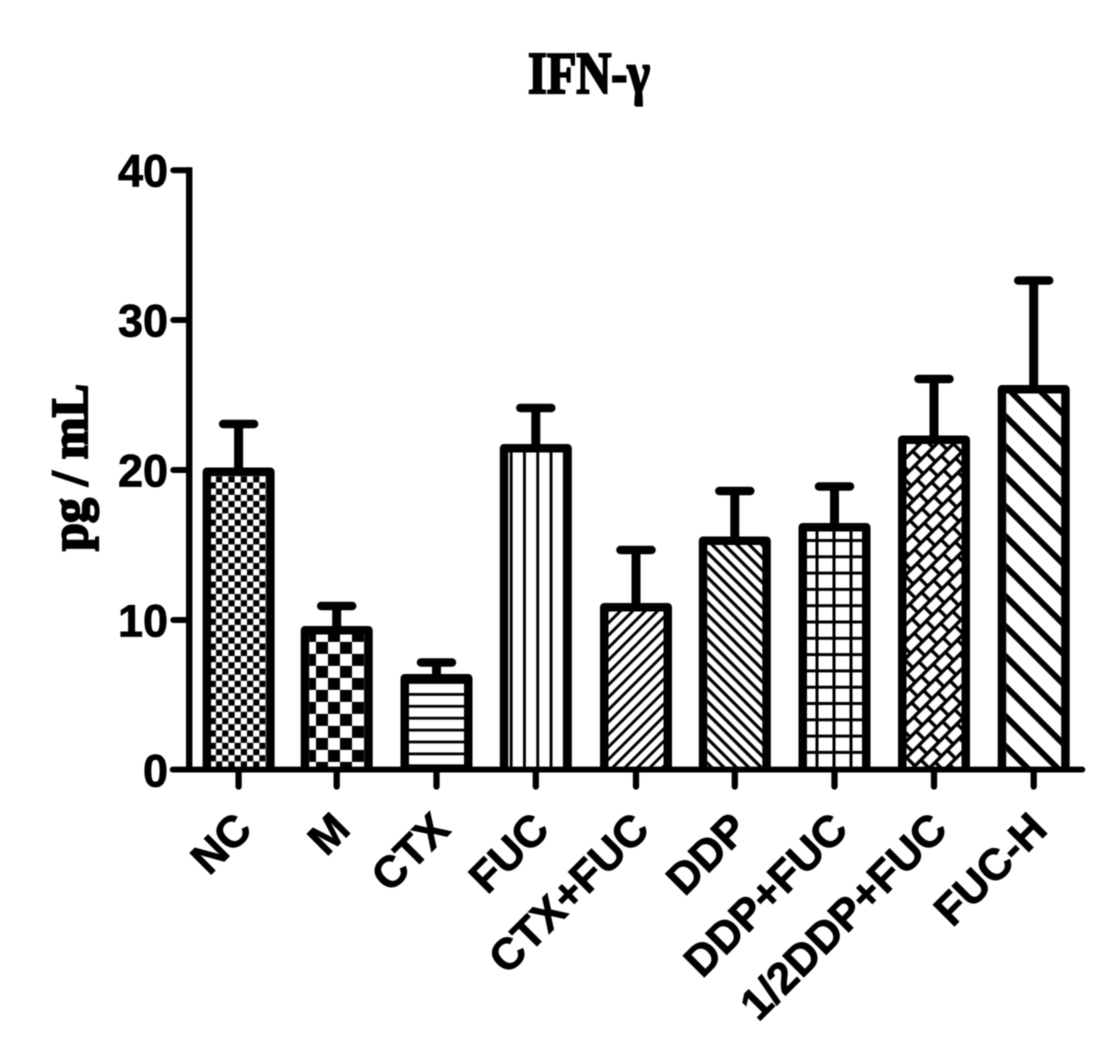 This screenshot has width=1111, height=1063. Describe the element at coordinates (143, 470) in the screenshot. I see `svg-text: 20` at that location.